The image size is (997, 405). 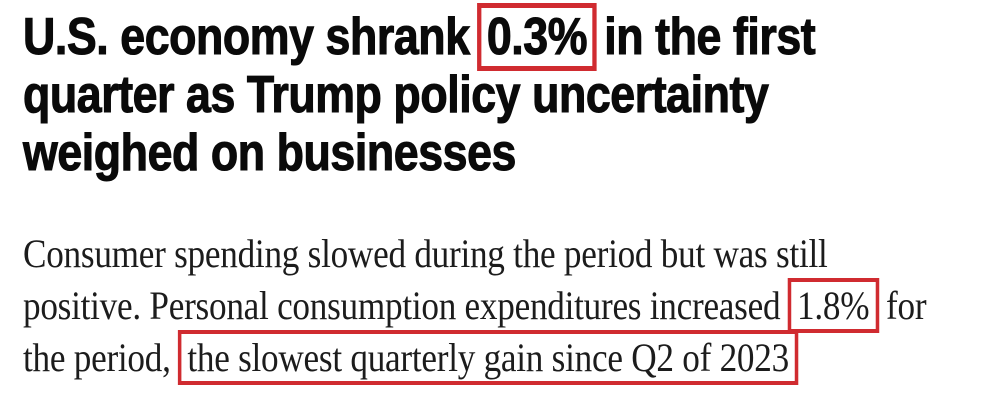 I want to click on highlight-box-gdp-decline: 0.3%, so click(x=537, y=37).